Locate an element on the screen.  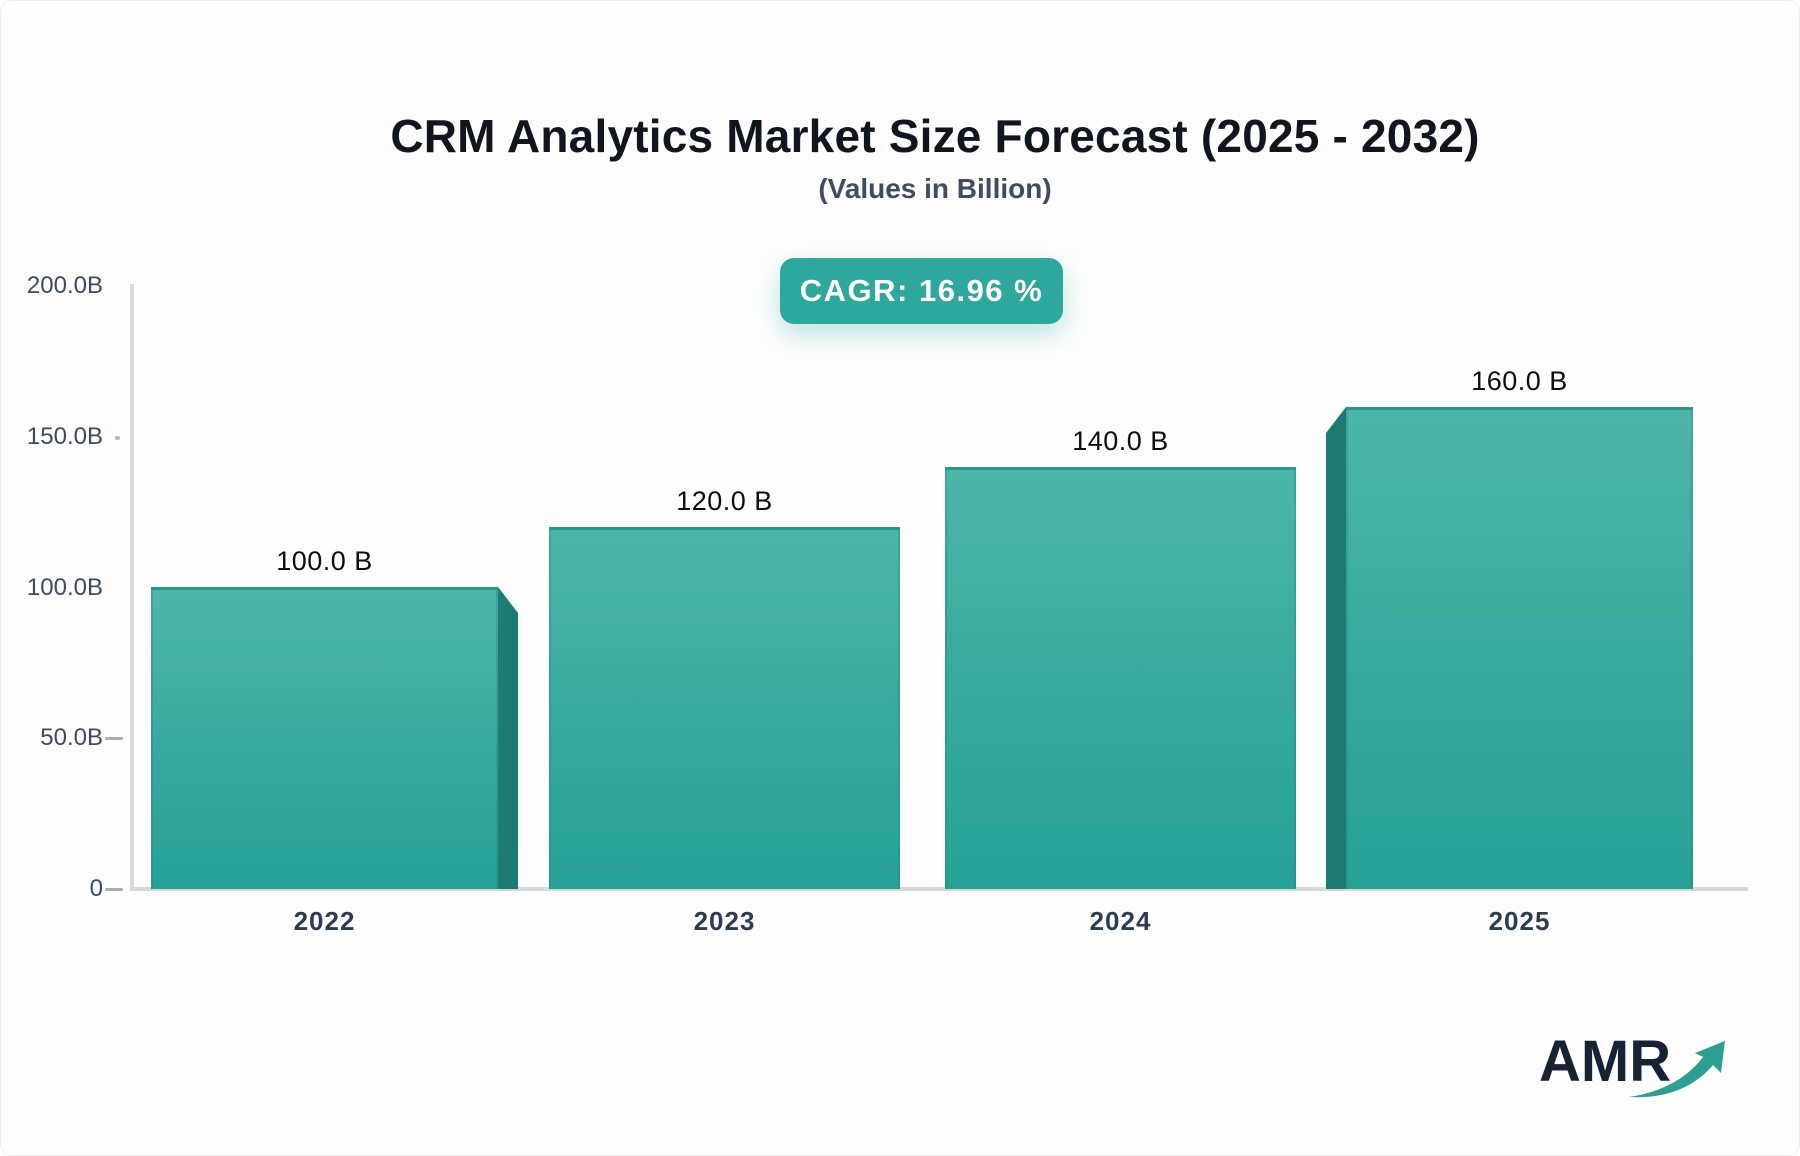
y-tick-label: 200.0B is located at coordinates (64, 285).